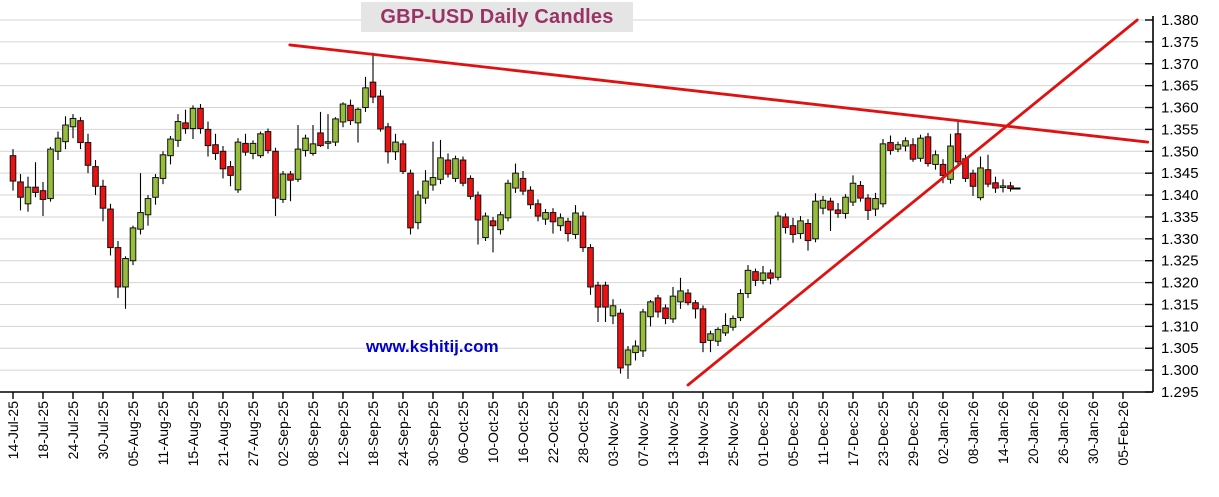 The image size is (1219, 497). What do you see at coordinates (553, 432) in the screenshot?
I see `x-tick-label: 22-Oct-25` at bounding box center [553, 432].